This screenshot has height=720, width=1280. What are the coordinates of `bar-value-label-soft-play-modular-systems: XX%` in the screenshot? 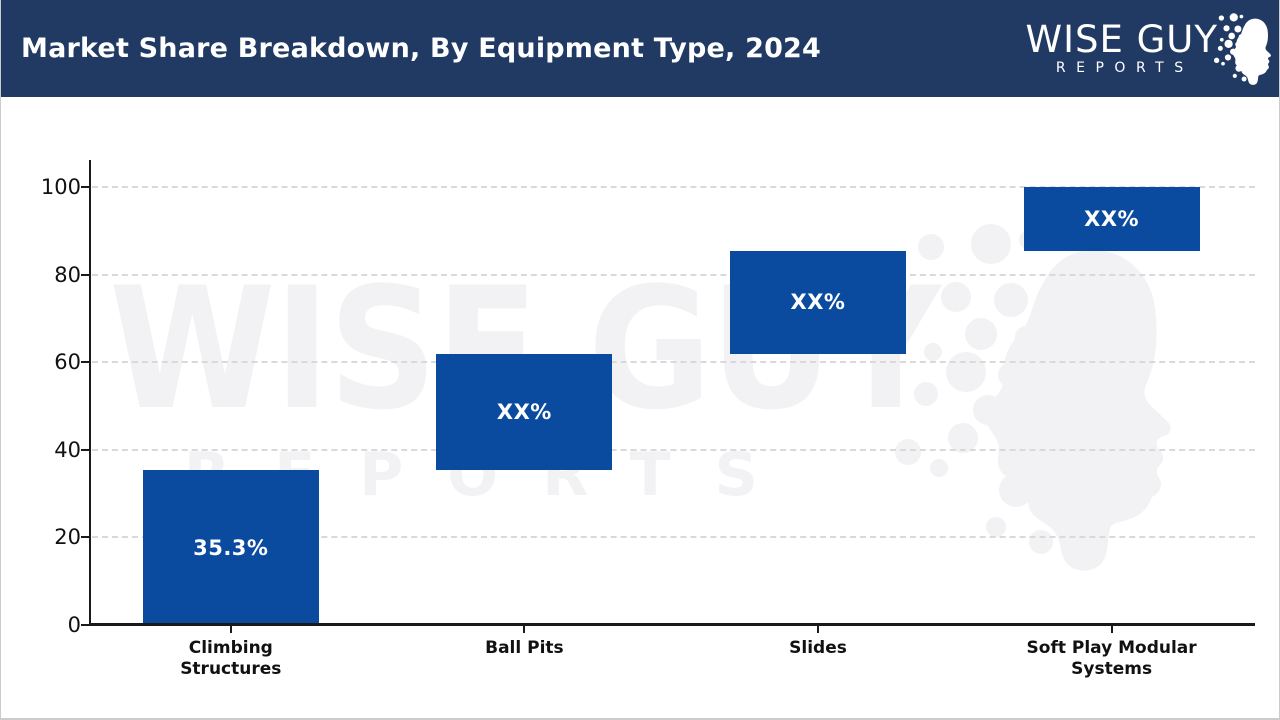 It's located at (1112, 218).